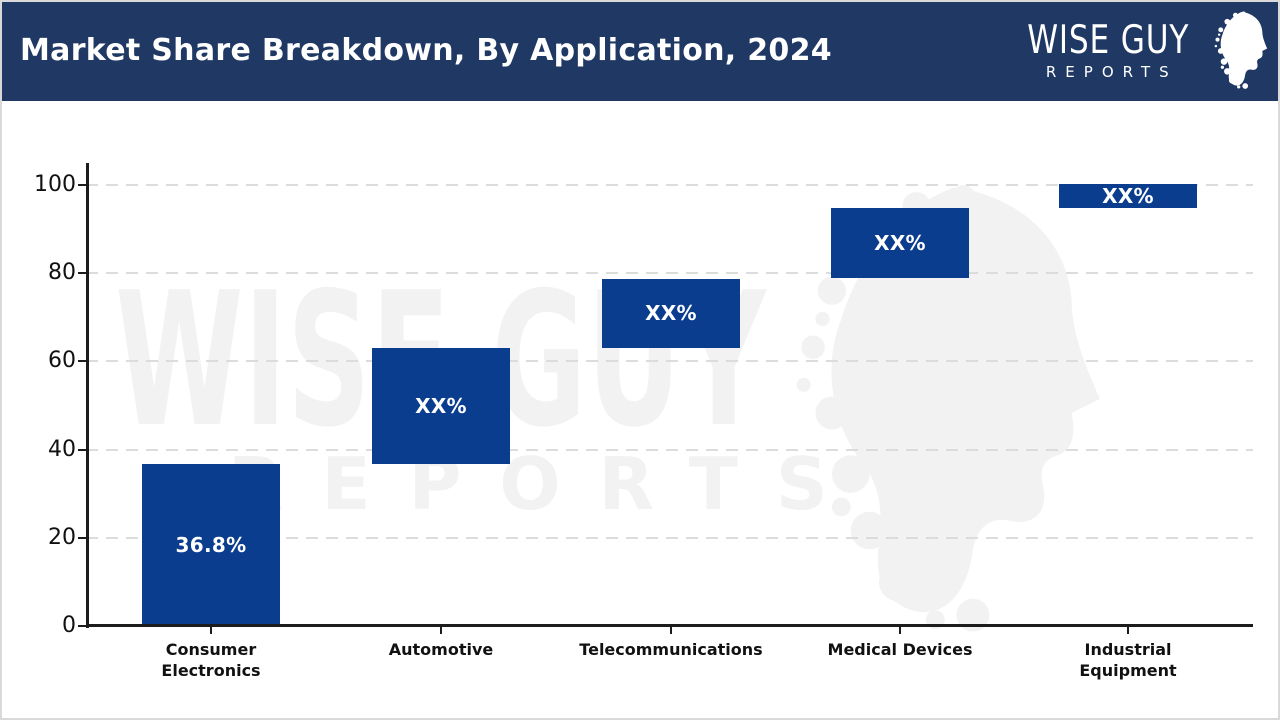  What do you see at coordinates (87, 395) in the screenshot?
I see `y-axis-line` at bounding box center [87, 395].